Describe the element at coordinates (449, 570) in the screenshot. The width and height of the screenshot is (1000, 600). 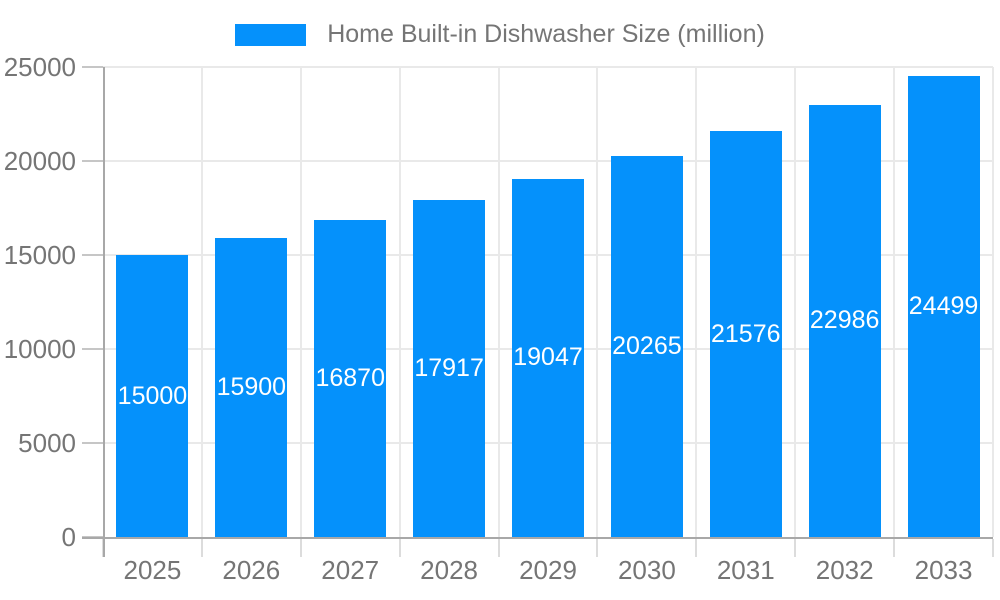
I see `x-axis-tick-label: 2028` at that location.